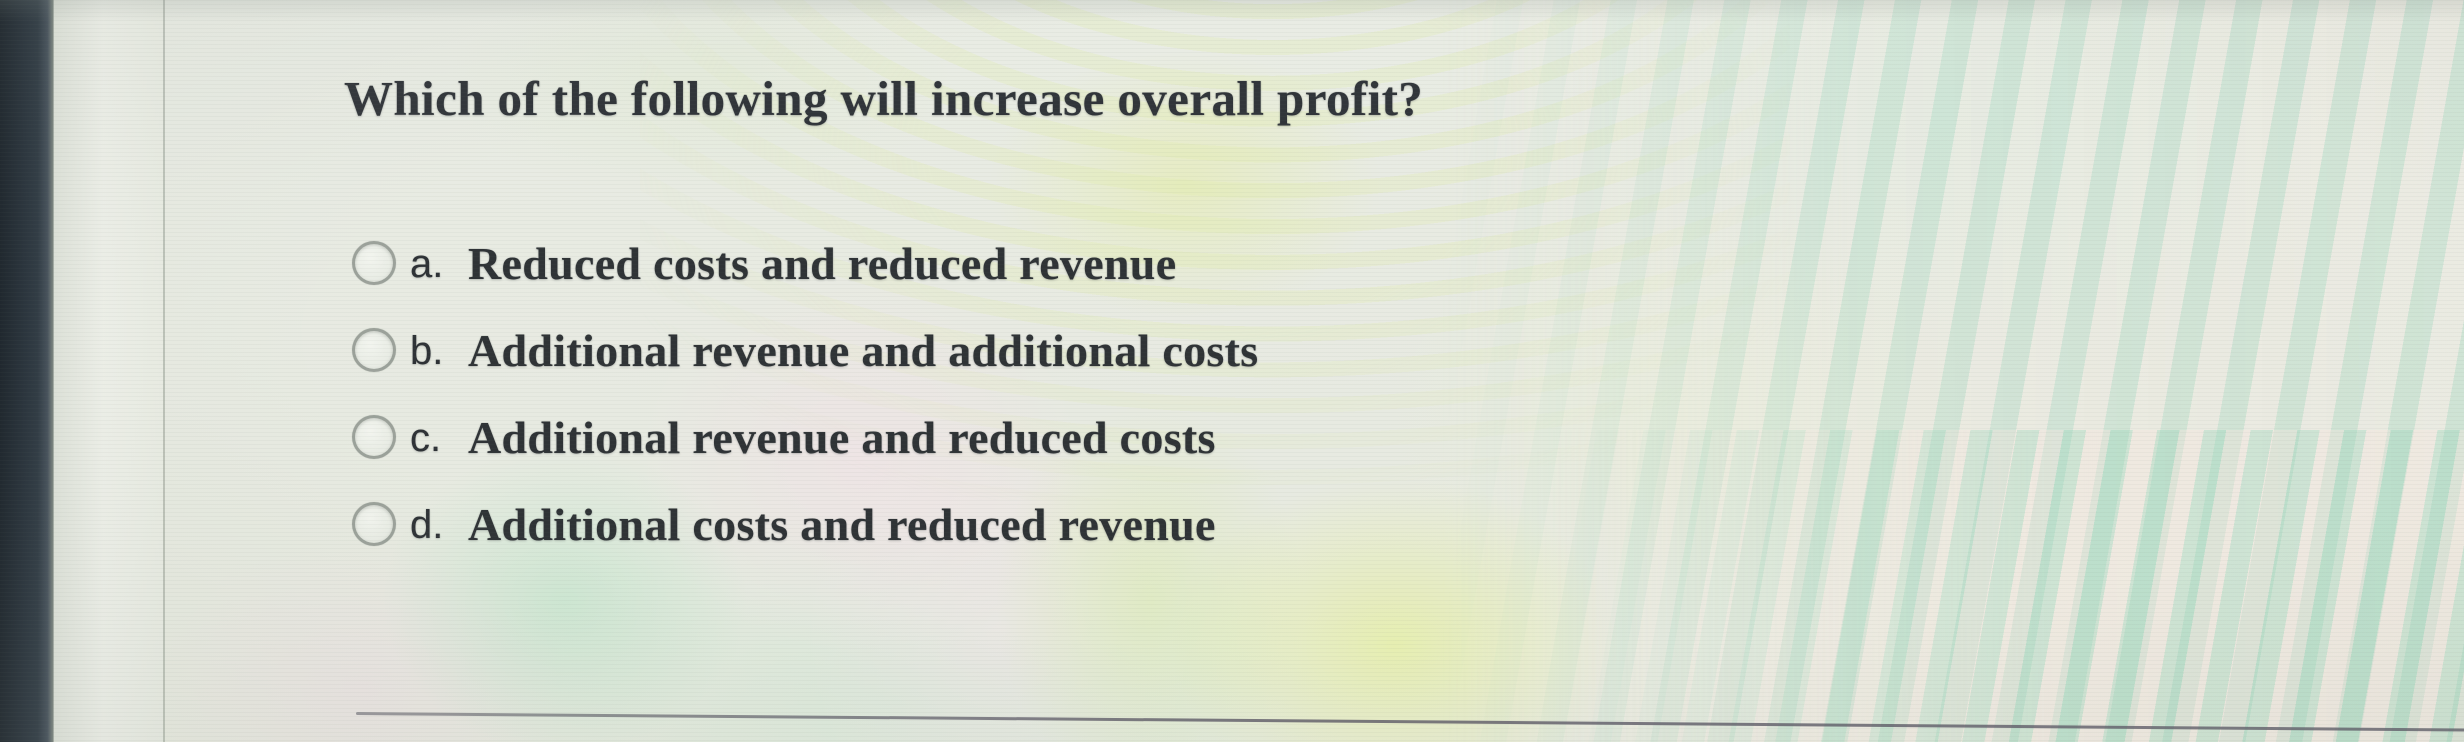 The width and height of the screenshot is (2464, 742). I want to click on option-text-b: Additional revenue and additional costs, so click(863, 350).